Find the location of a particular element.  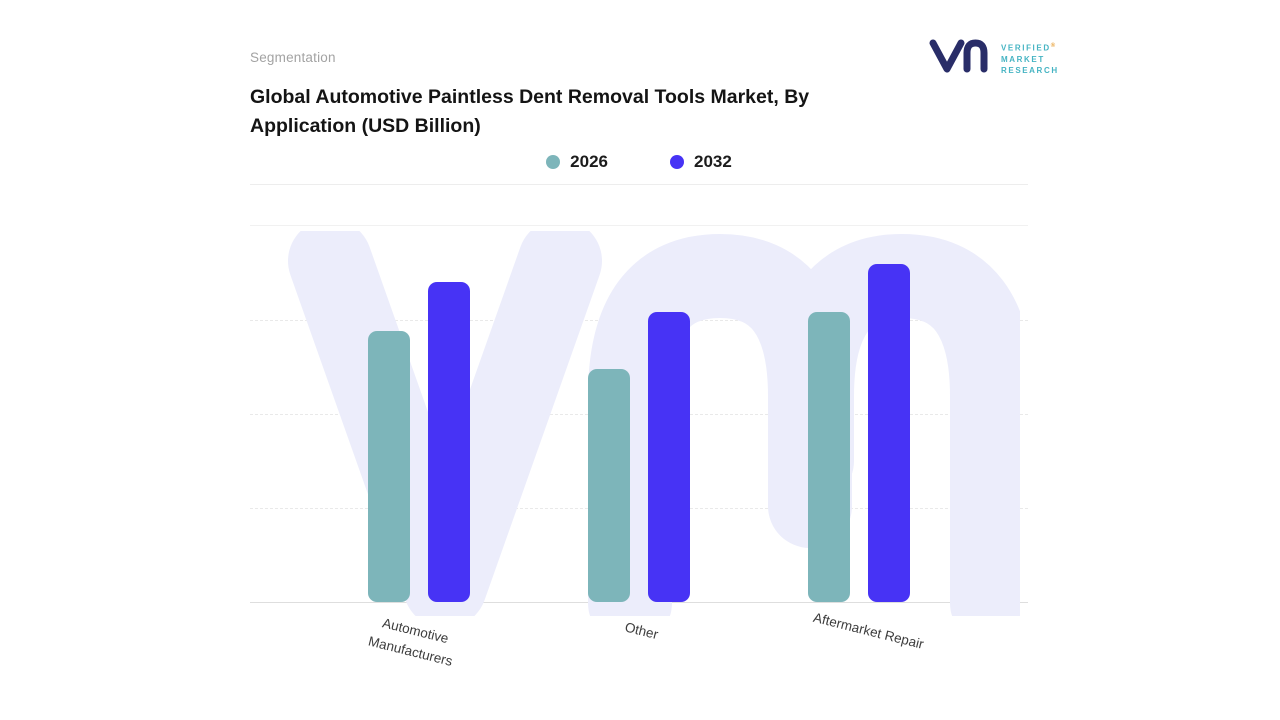

legend-divider is located at coordinates (639, 184).